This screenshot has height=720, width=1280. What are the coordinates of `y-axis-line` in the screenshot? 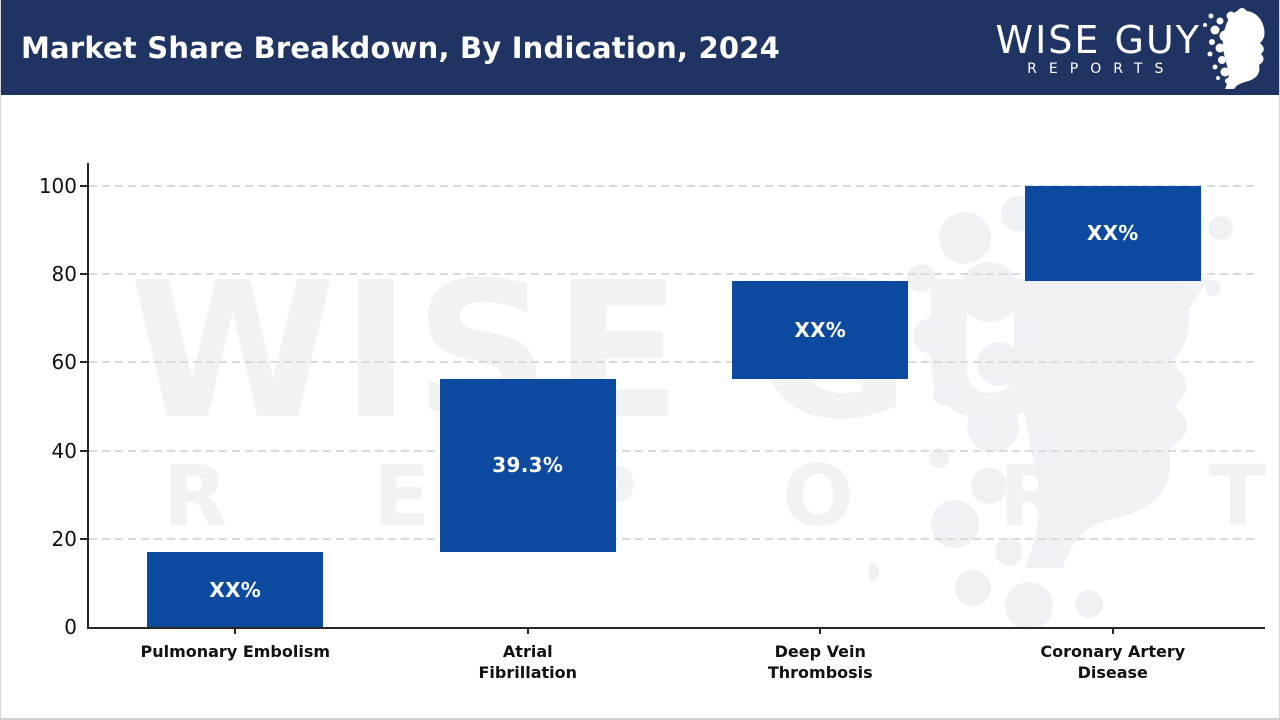 It's located at (88, 395).